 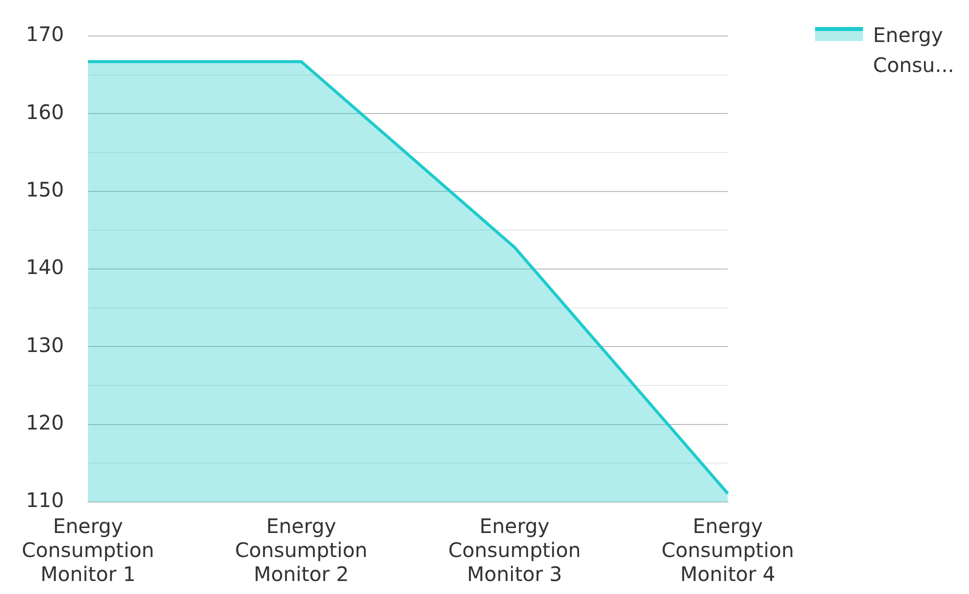 I want to click on y-tick-label: 130, so click(x=45, y=344).